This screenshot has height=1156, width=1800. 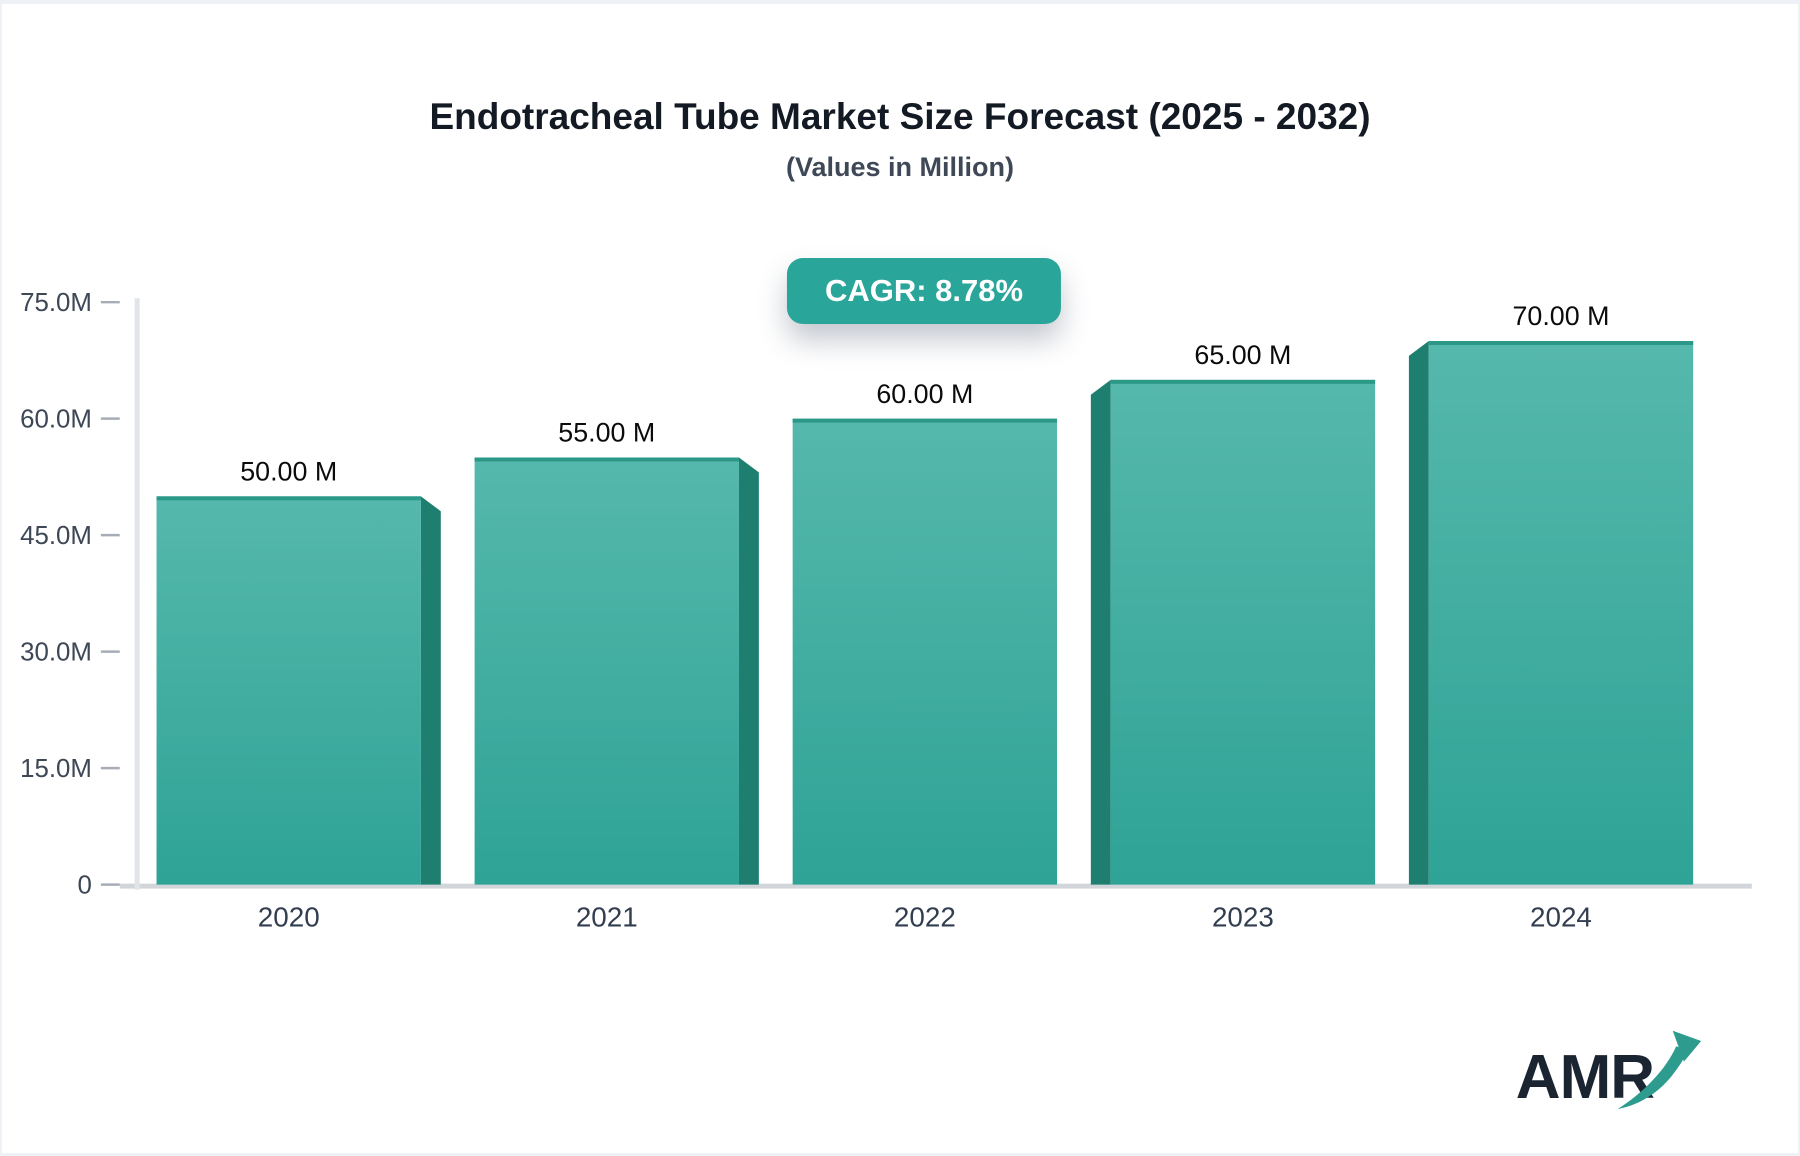 What do you see at coordinates (900, 167) in the screenshot?
I see `chart-subtitle: (Values in Million)` at bounding box center [900, 167].